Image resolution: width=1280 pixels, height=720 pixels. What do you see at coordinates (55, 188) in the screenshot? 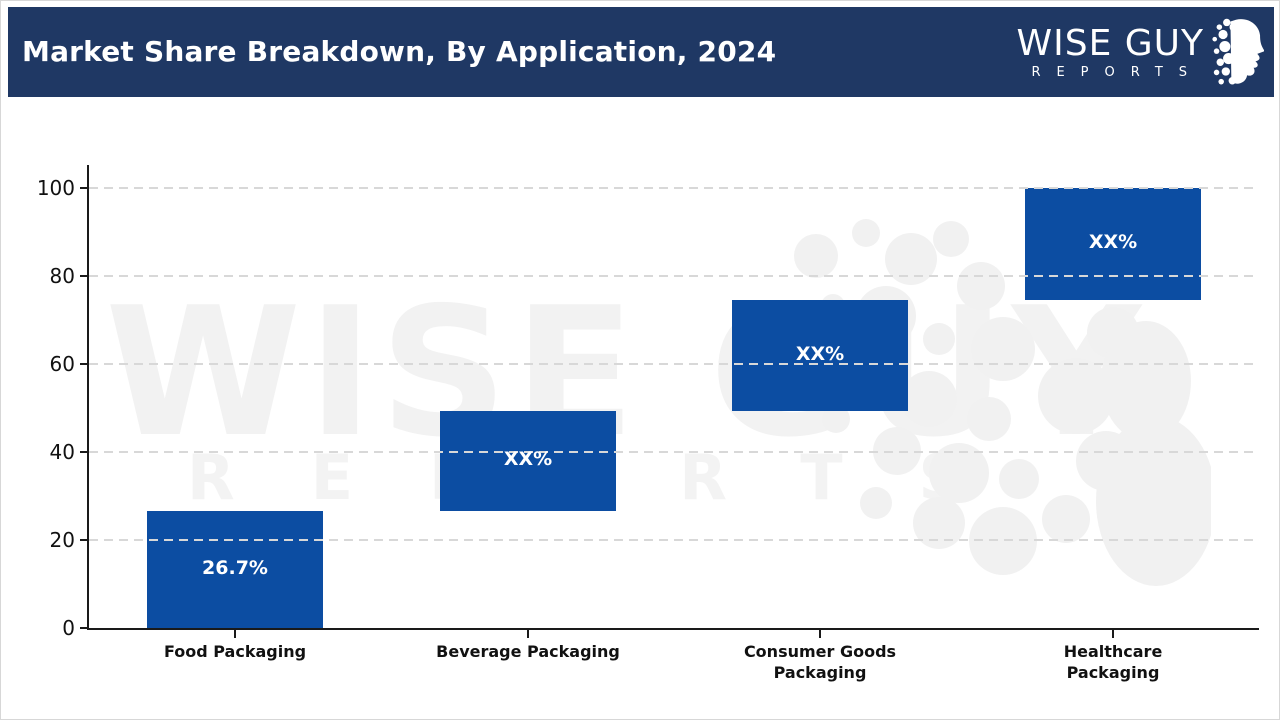
I see `y-tick-label: 100` at bounding box center [55, 188].